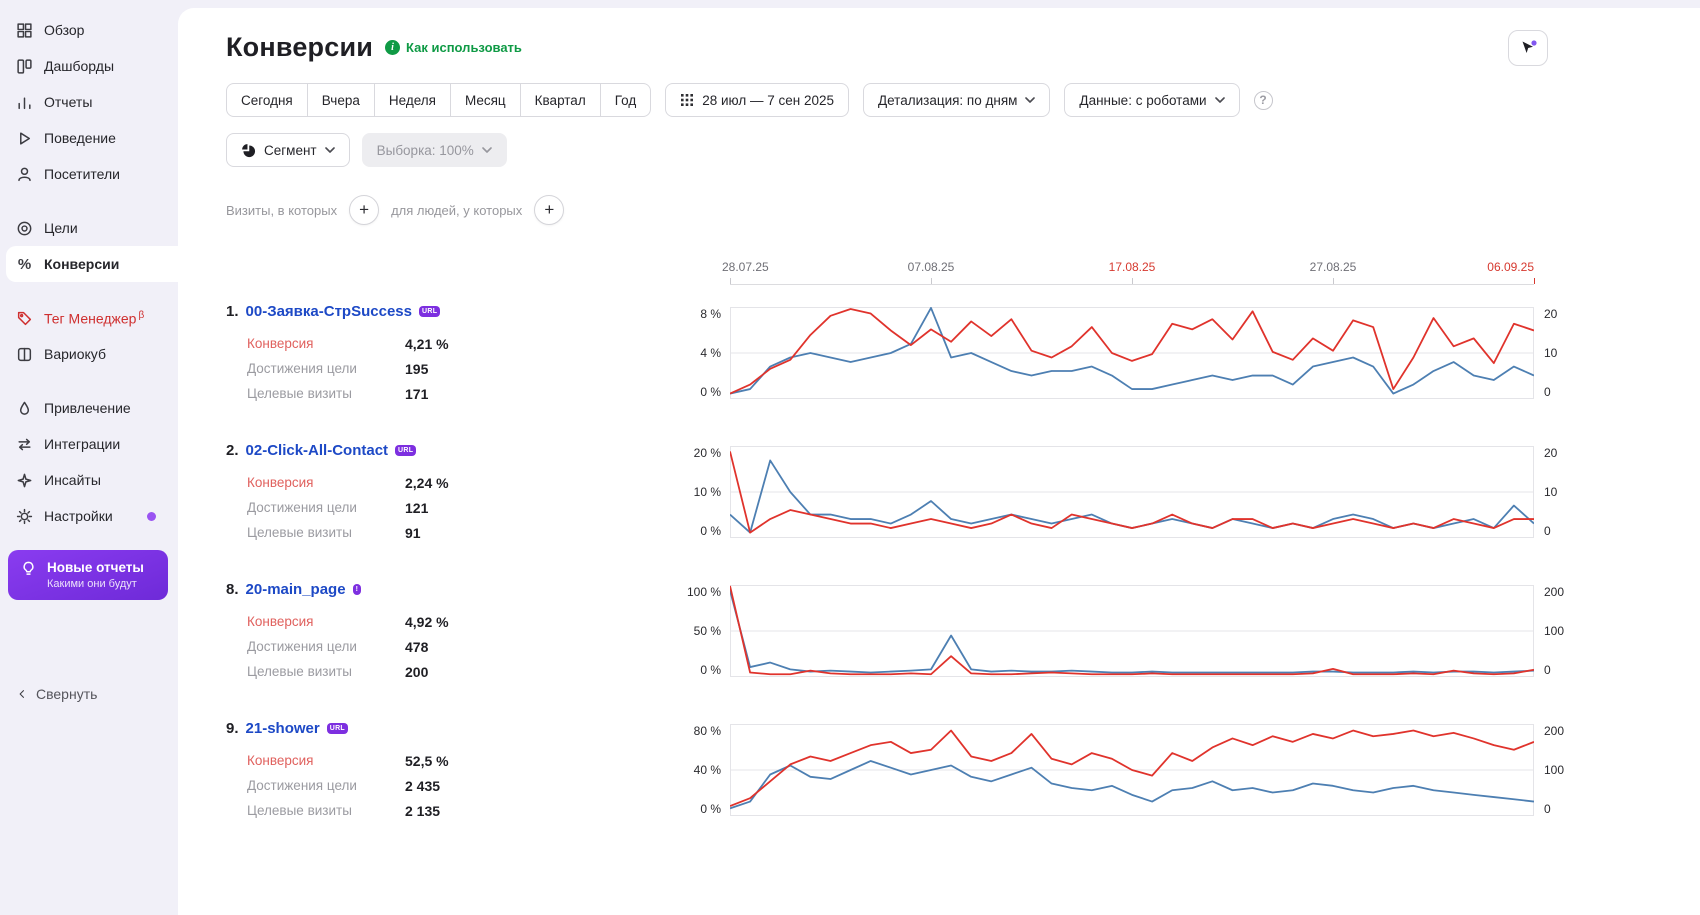  Describe the element at coordinates (92, 264) in the screenshot. I see `sidebar-item-conversions: % Конверсии` at that location.